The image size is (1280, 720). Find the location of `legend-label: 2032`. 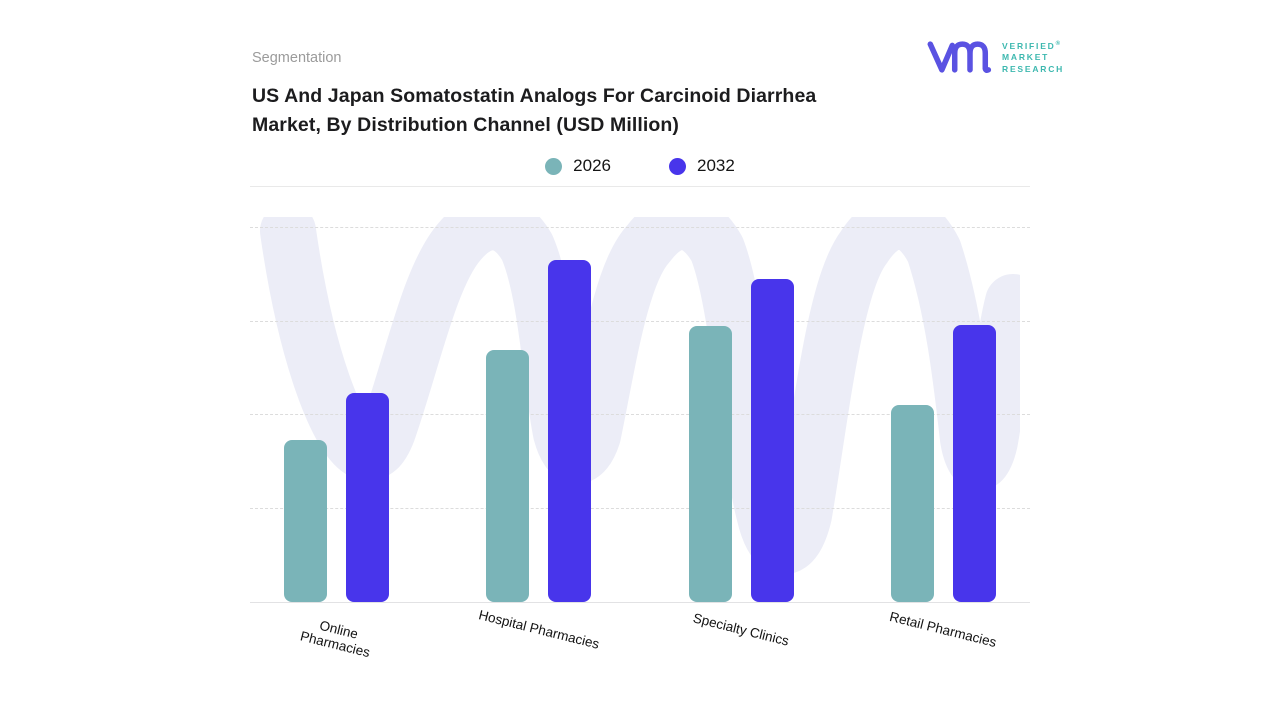

legend-label: 2032 is located at coordinates (716, 165).